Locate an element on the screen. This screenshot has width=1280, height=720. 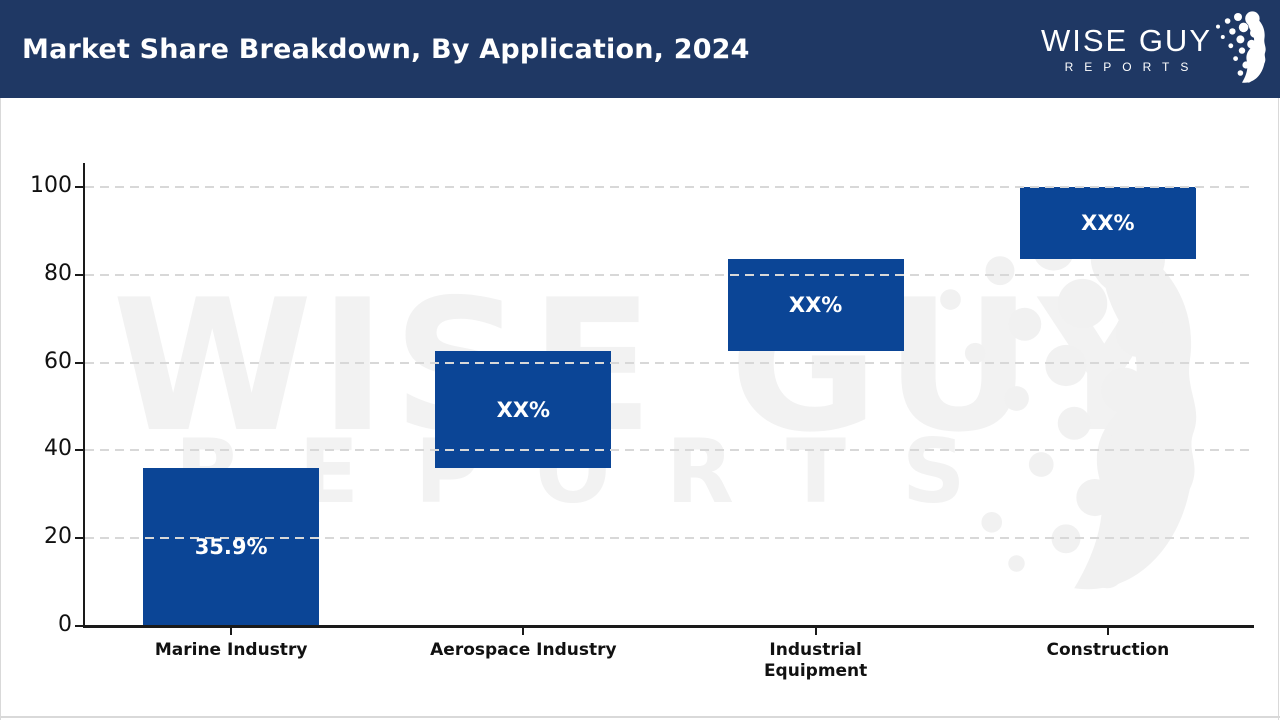
bottom-edge-border is located at coordinates (640, 717).